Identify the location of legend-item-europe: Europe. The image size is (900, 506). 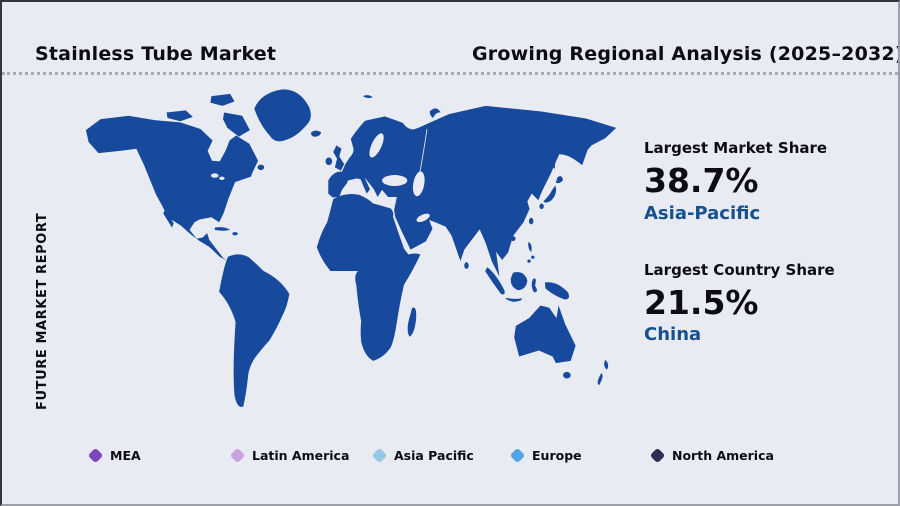
(545, 455).